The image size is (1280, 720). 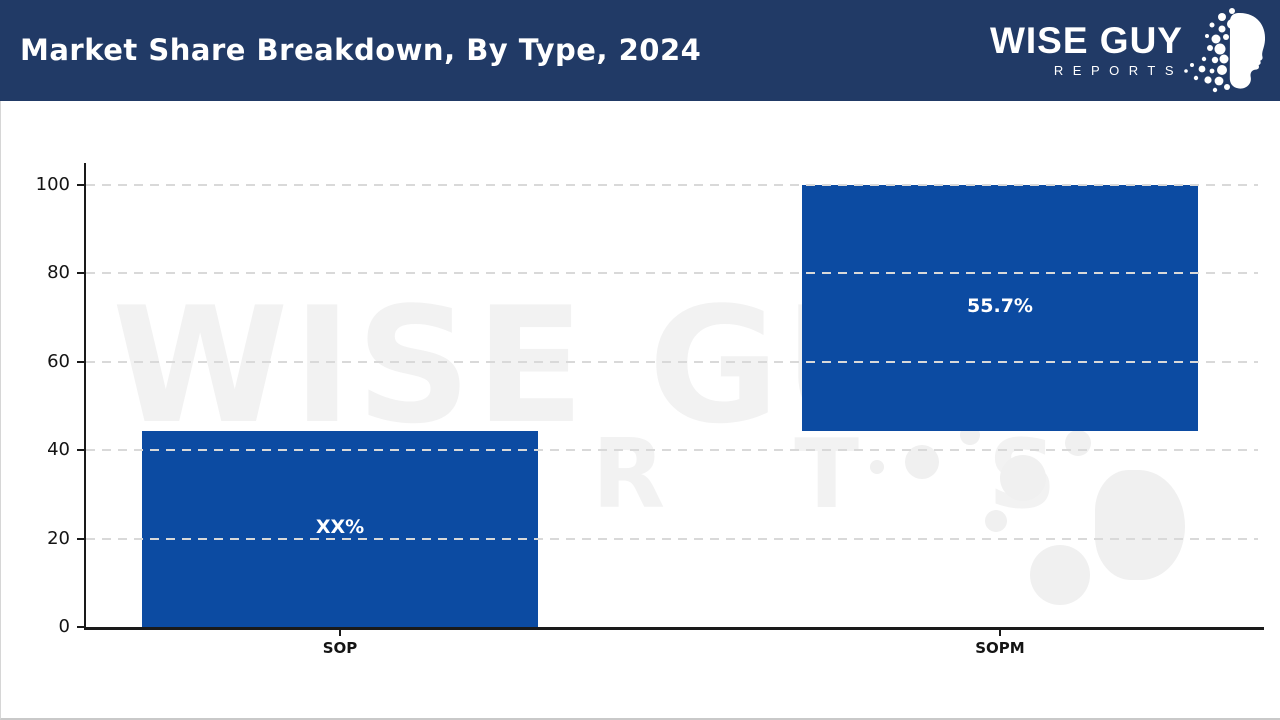 I want to click on page-title: Market Share Breakdown, By Type, 2024, so click(x=361, y=50).